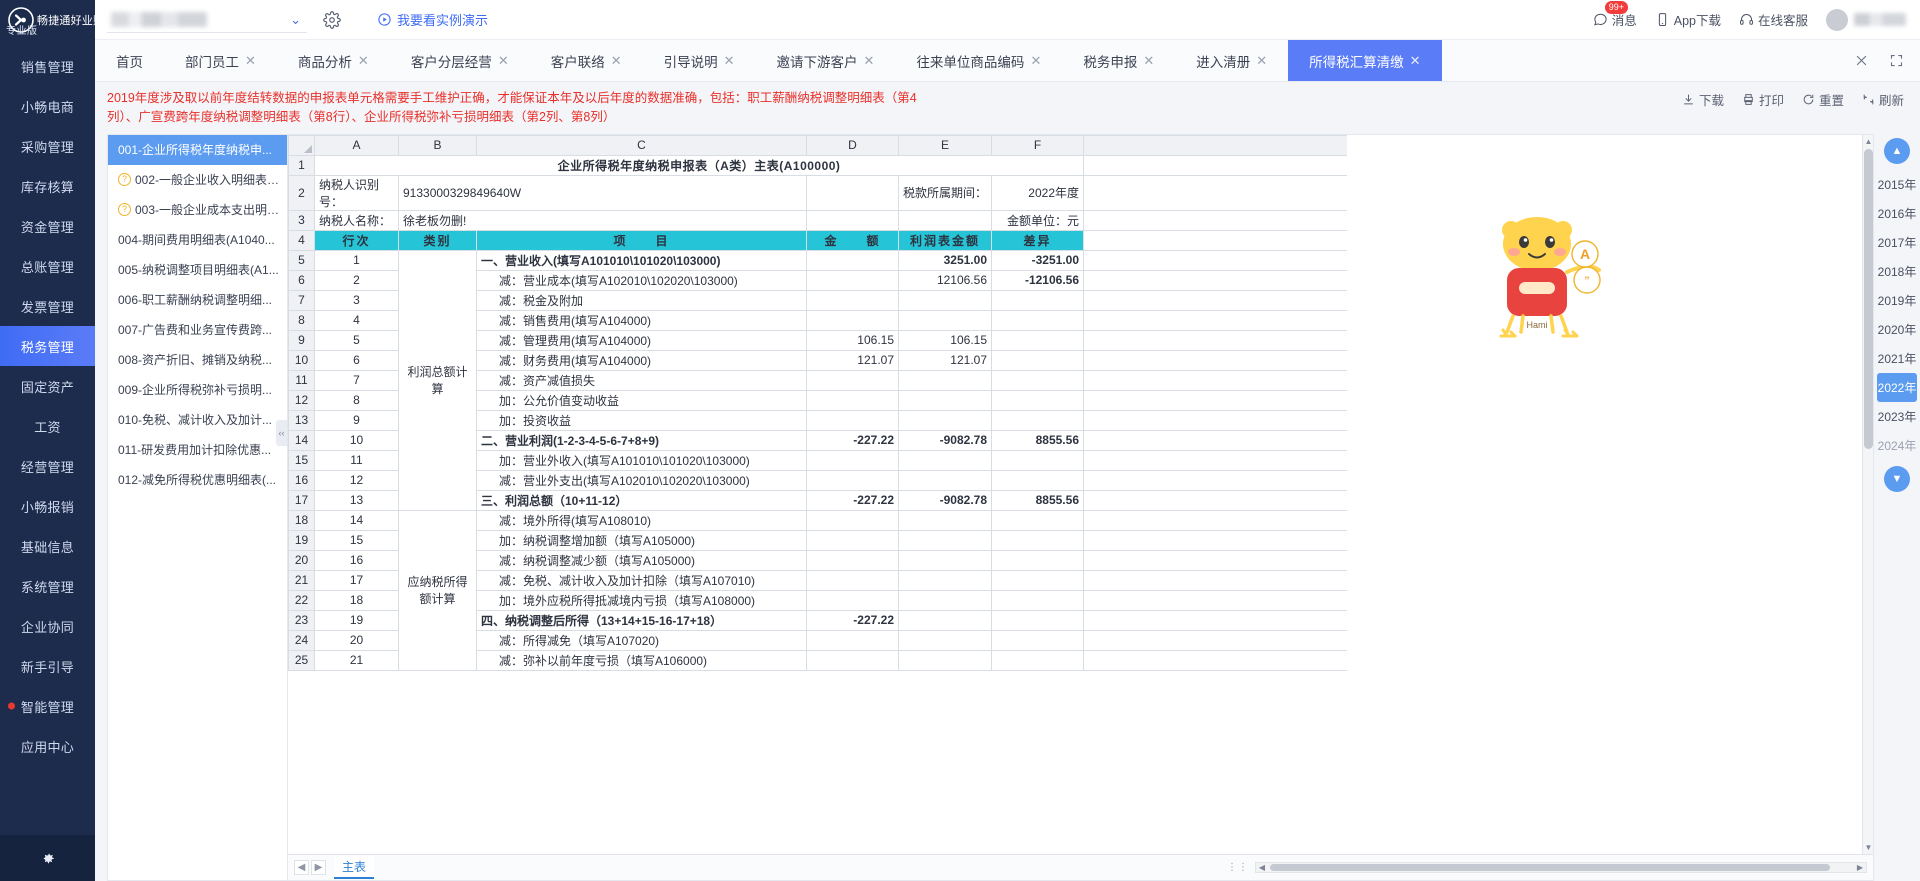 The image size is (1920, 881). Describe the element at coordinates (301, 340) in the screenshot. I see `row-header-9: 9` at that location.